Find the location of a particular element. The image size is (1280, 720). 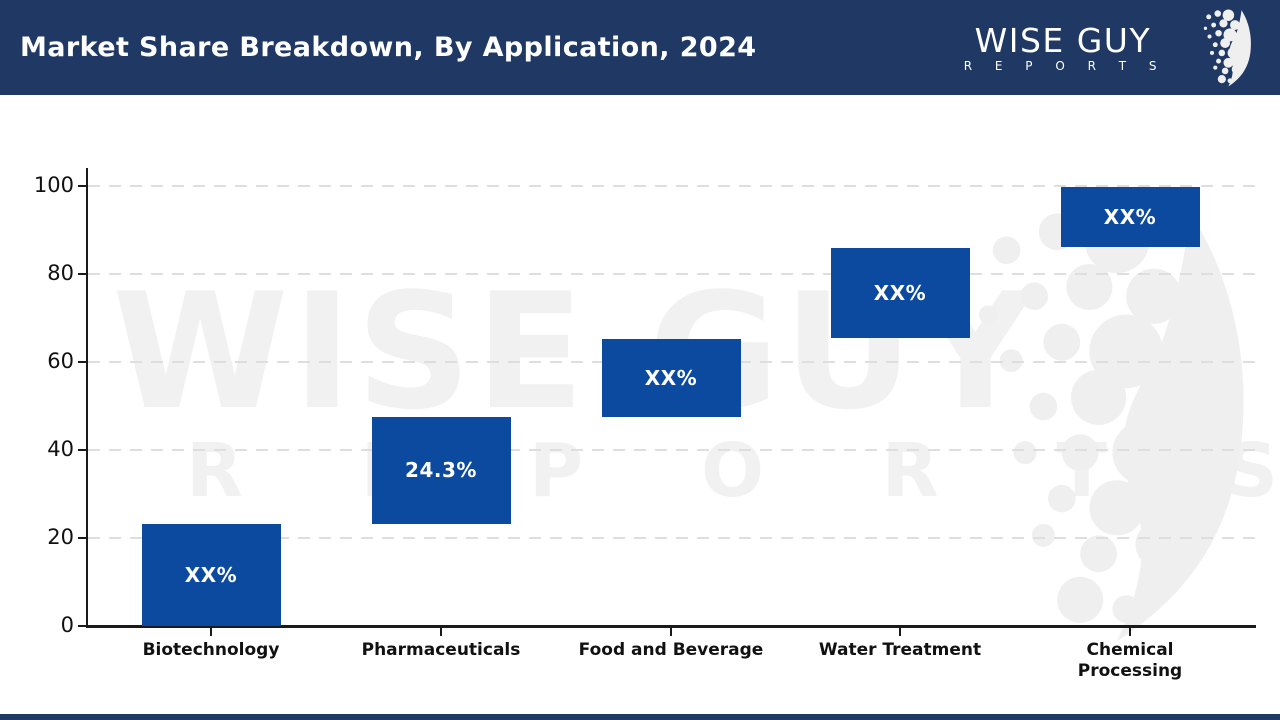

y-tick-label: 0 is located at coordinates (67, 625).